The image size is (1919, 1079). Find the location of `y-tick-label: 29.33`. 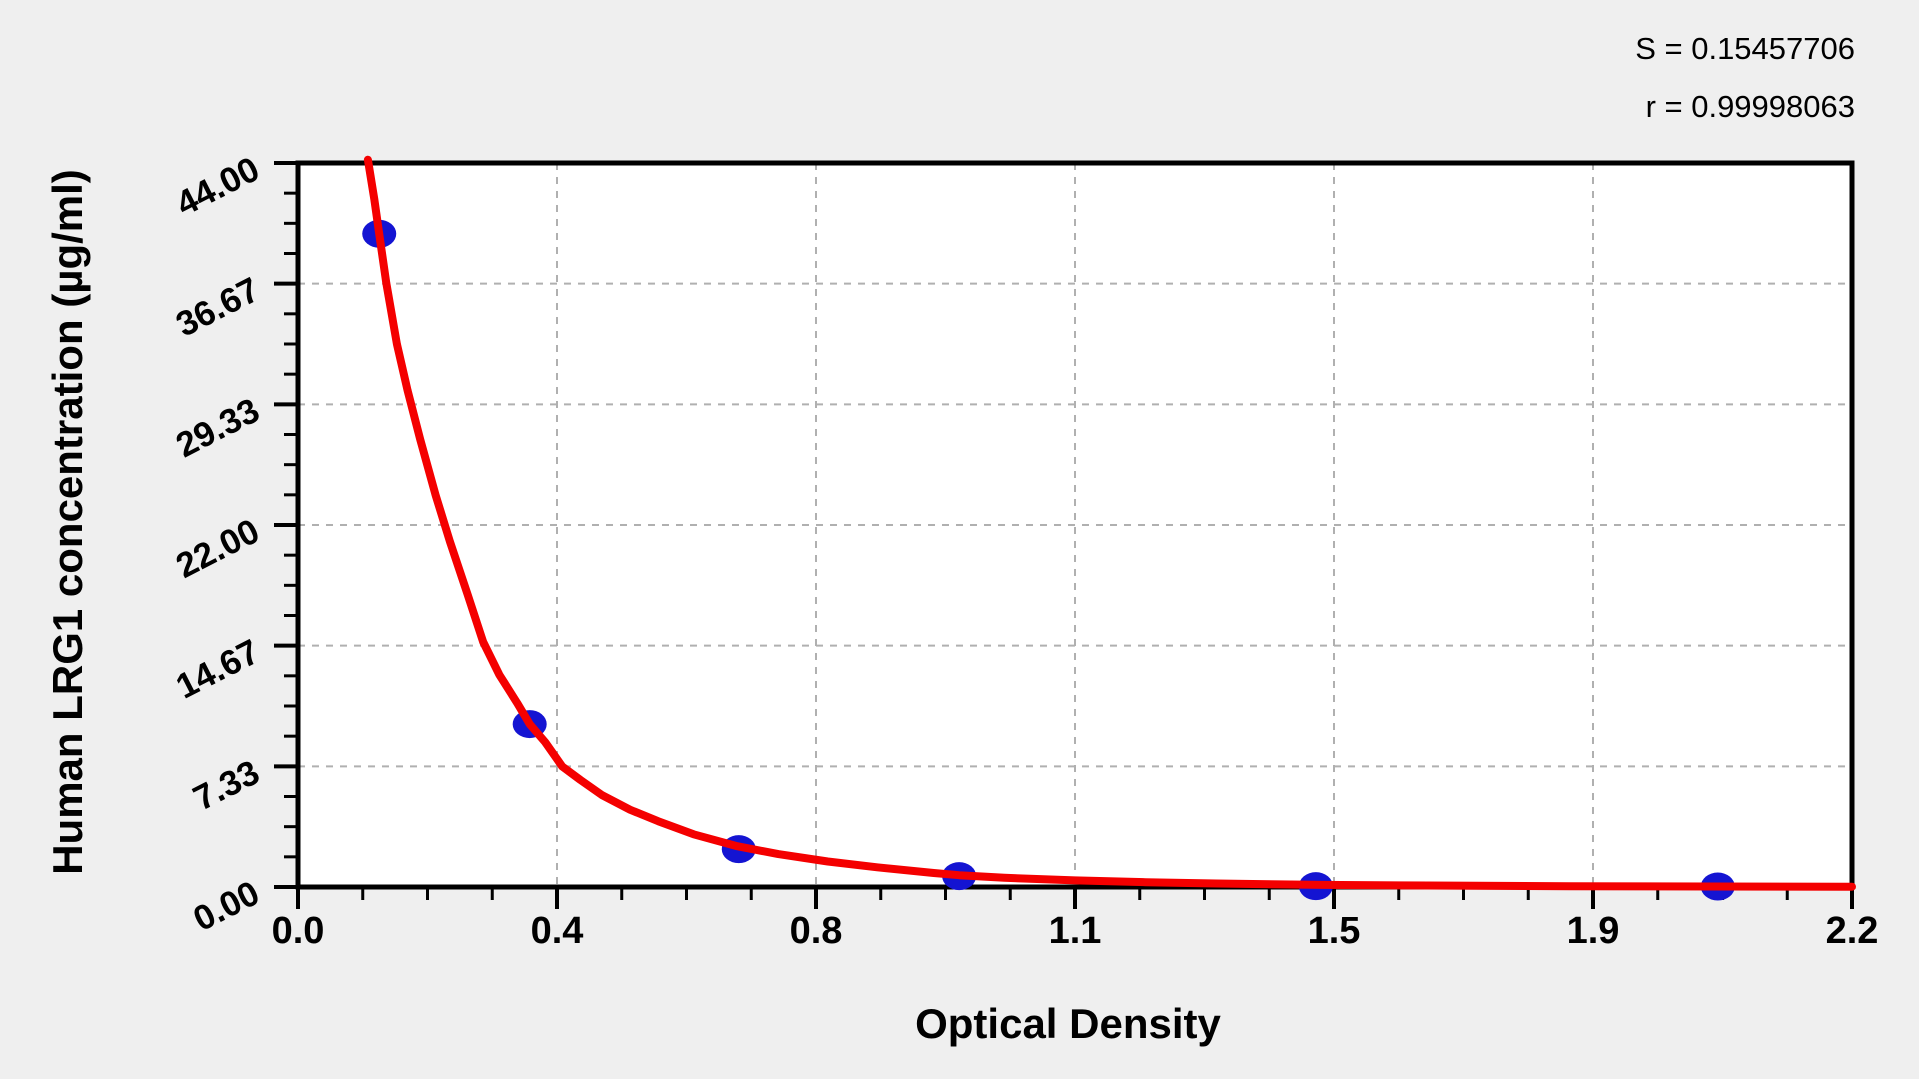

y-tick-label: 29.33 is located at coordinates (218, 428).